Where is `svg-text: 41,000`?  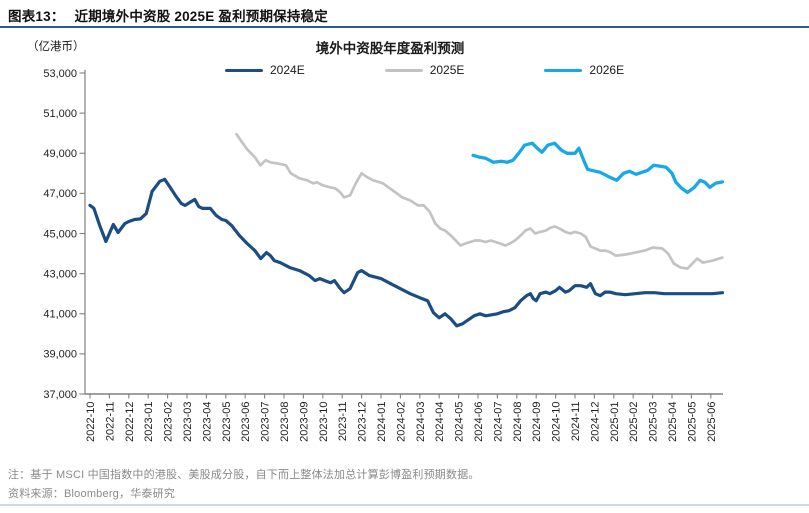 svg-text: 41,000 is located at coordinates (60, 315).